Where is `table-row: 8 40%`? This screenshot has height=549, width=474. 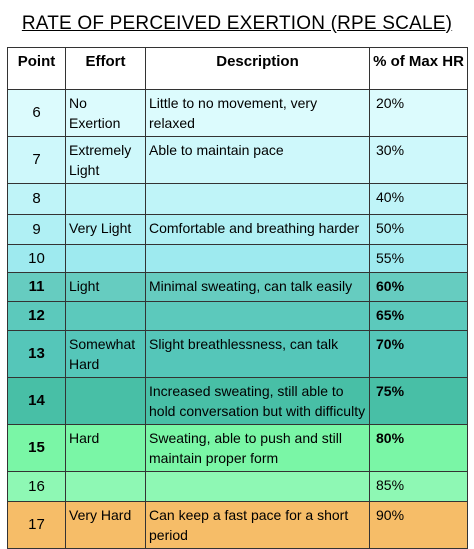
table-row: 8 40% is located at coordinates (237, 199).